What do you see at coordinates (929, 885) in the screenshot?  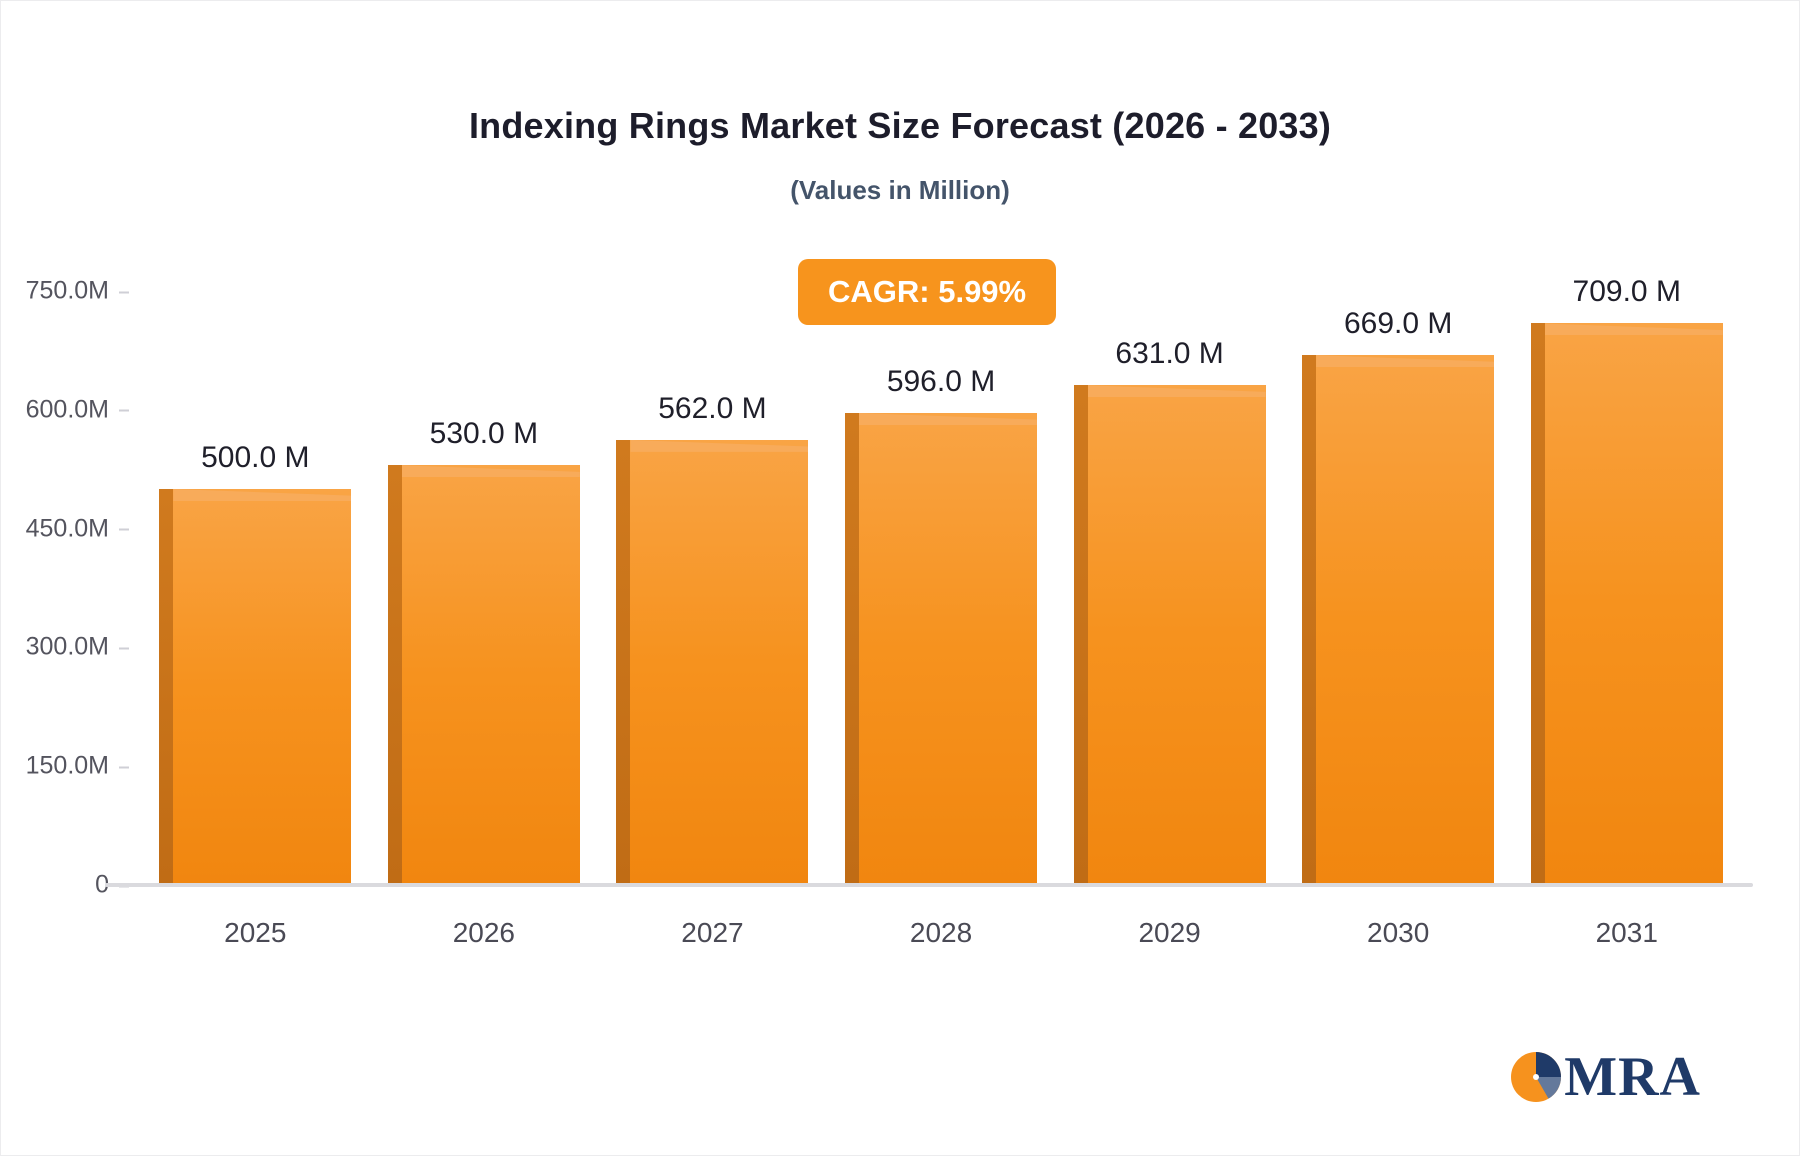 I see `x-axis-line` at bounding box center [929, 885].